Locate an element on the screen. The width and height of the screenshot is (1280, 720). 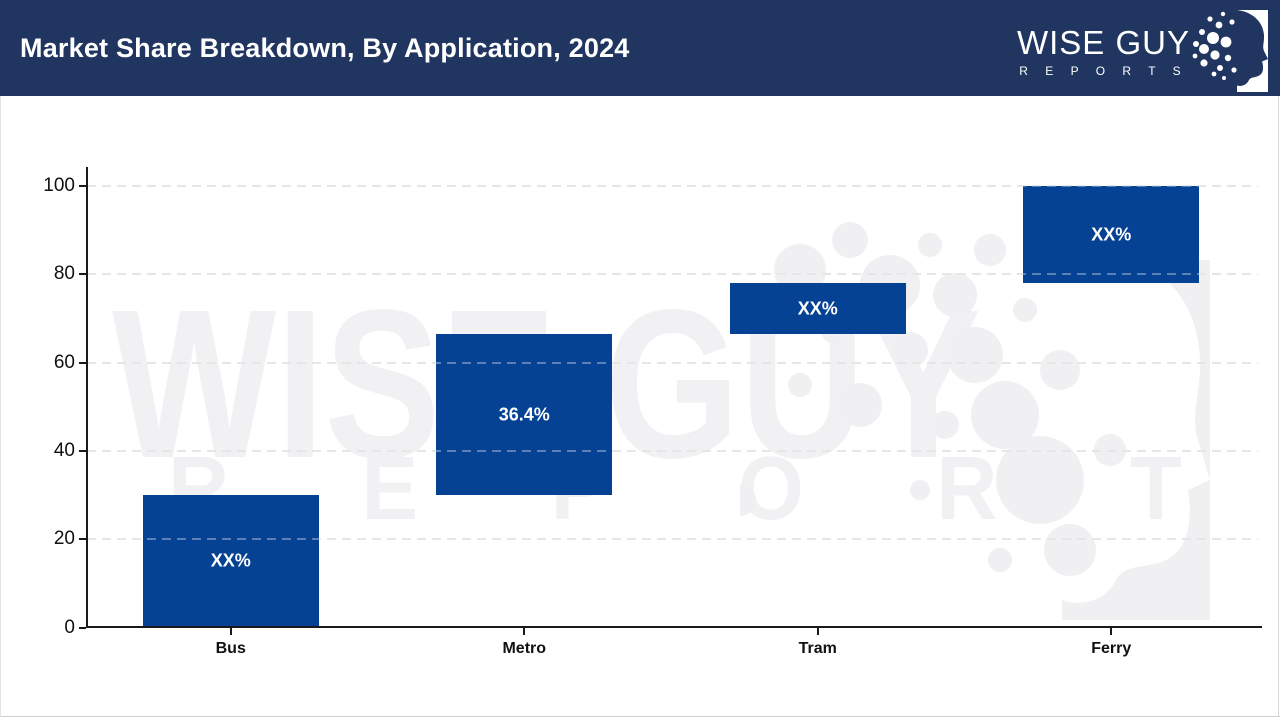
x-category-label: Metro is located at coordinates (524, 648).